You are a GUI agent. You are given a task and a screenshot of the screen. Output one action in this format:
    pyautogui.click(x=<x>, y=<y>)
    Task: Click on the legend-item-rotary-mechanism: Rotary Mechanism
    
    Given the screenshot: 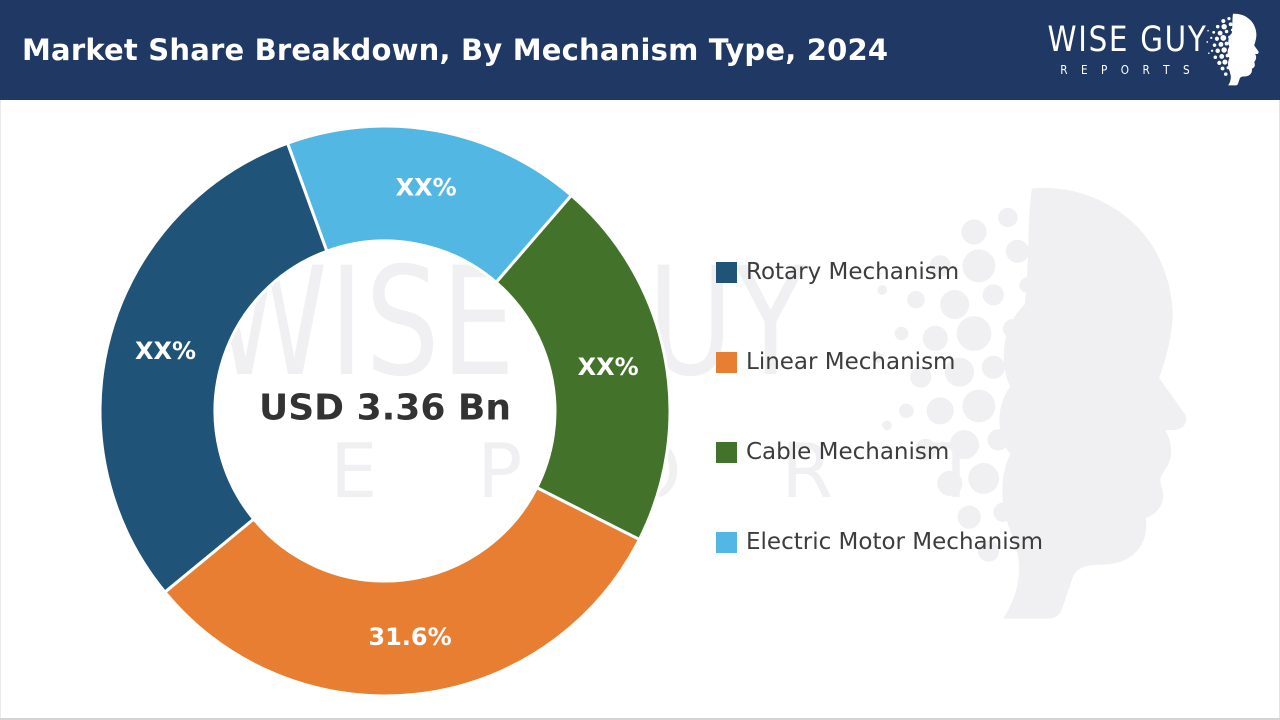 What is the action you would take?
    pyautogui.click(x=879, y=272)
    